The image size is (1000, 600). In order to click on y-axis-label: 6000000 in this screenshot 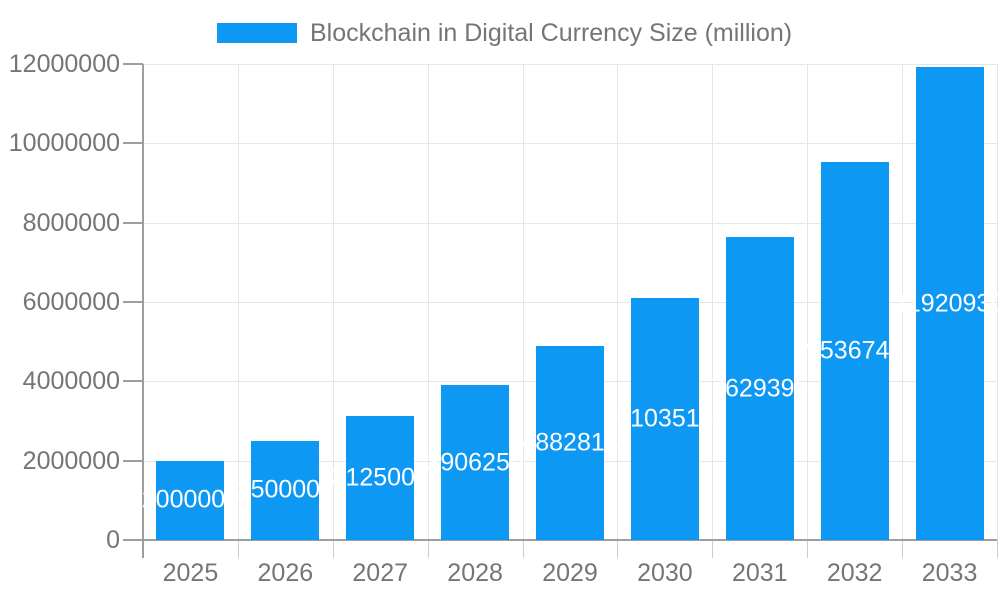, I will do `click(71, 302)`.